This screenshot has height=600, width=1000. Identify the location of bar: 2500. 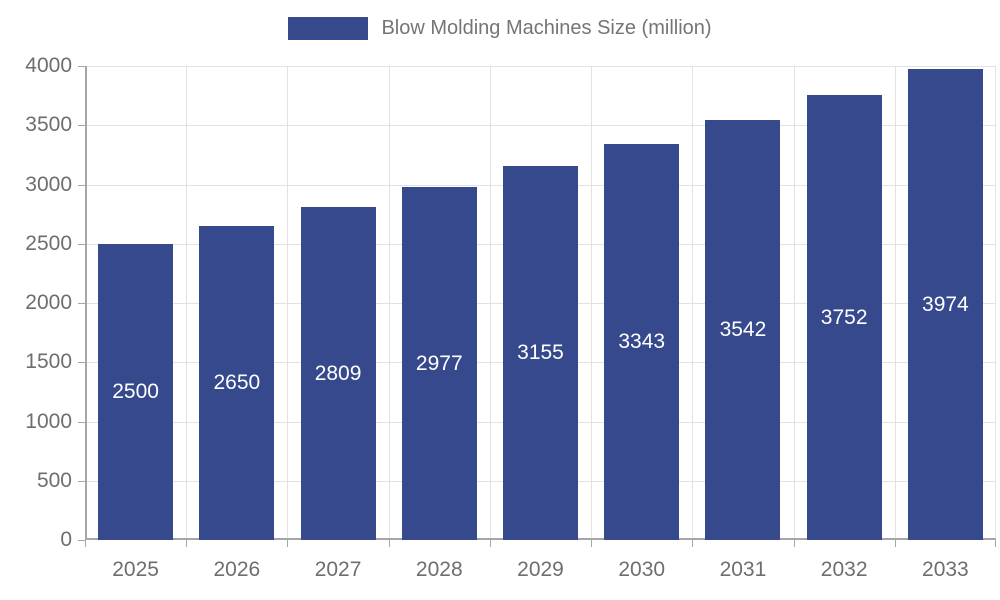
(136, 391).